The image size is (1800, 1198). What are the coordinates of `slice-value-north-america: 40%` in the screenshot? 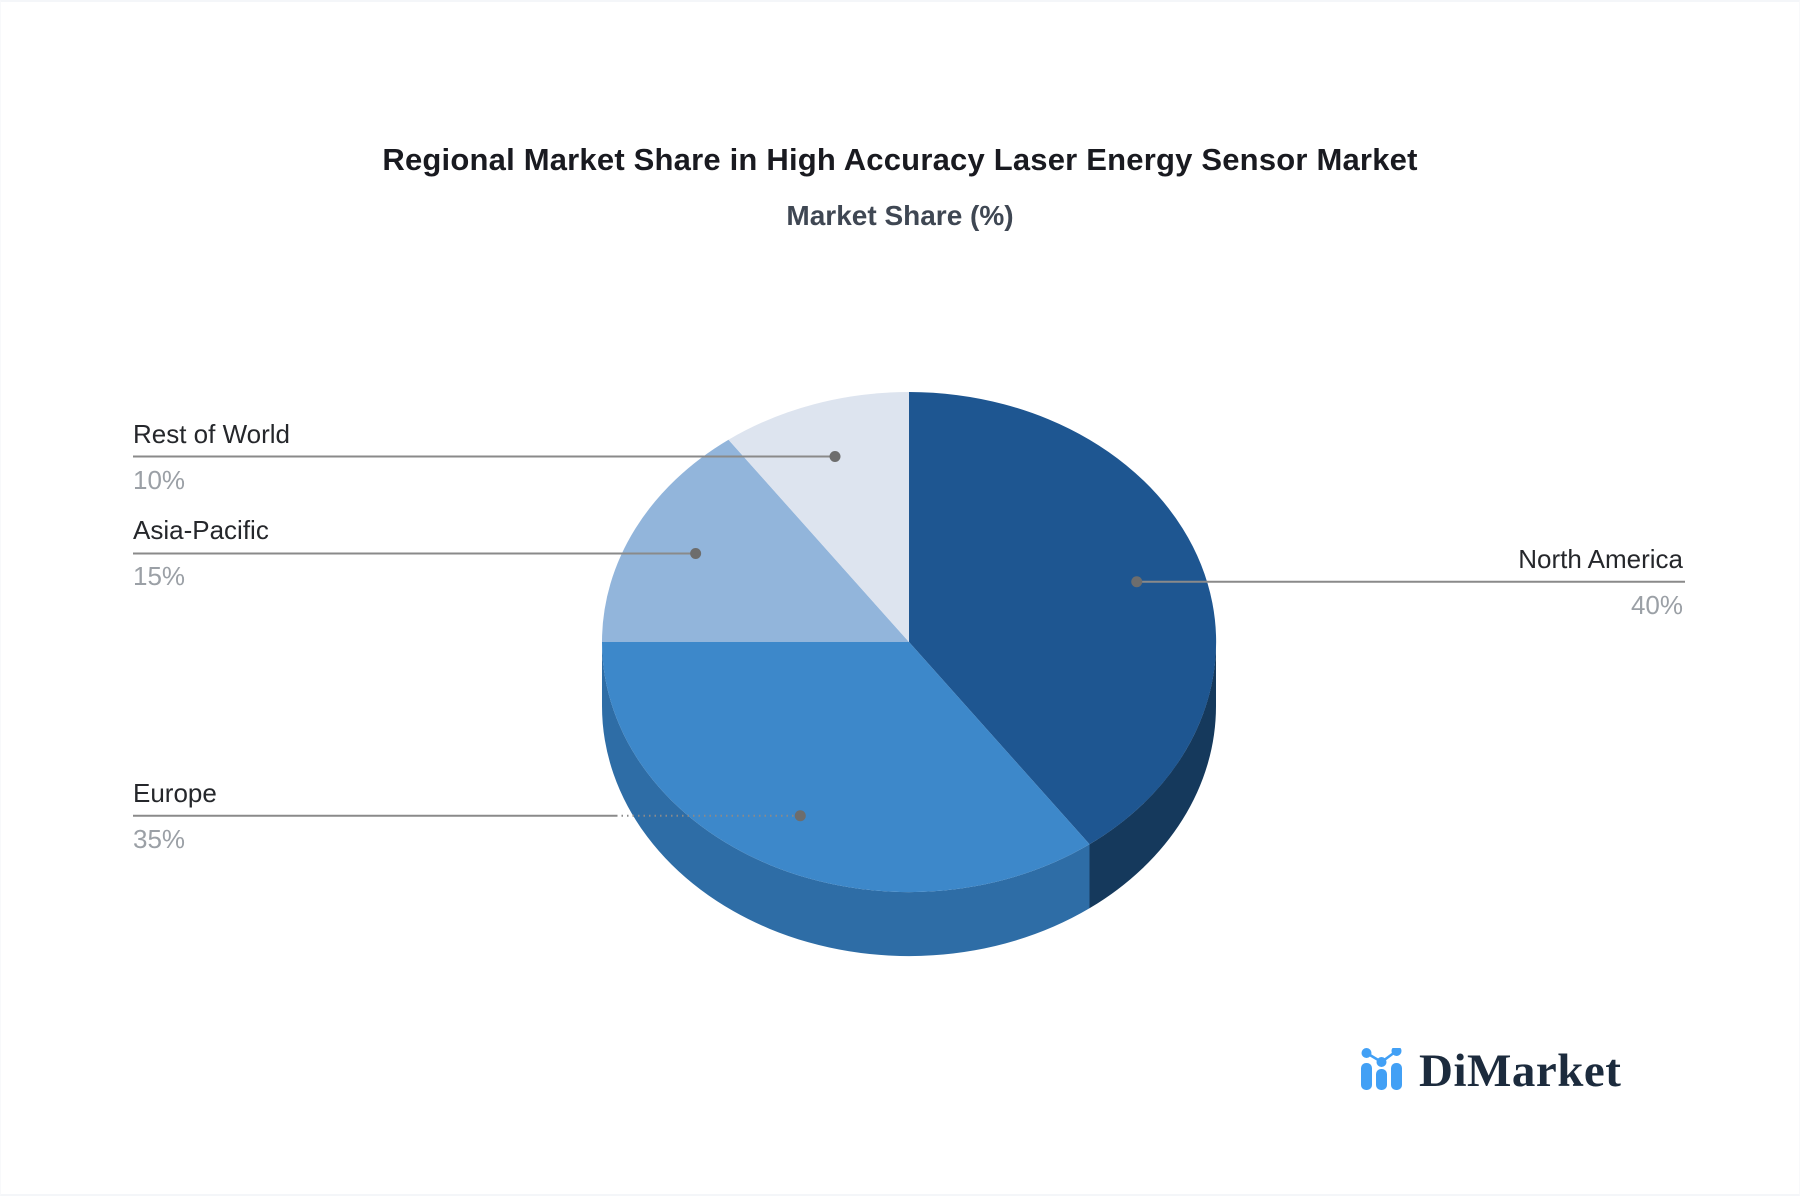 It's located at (1656, 604).